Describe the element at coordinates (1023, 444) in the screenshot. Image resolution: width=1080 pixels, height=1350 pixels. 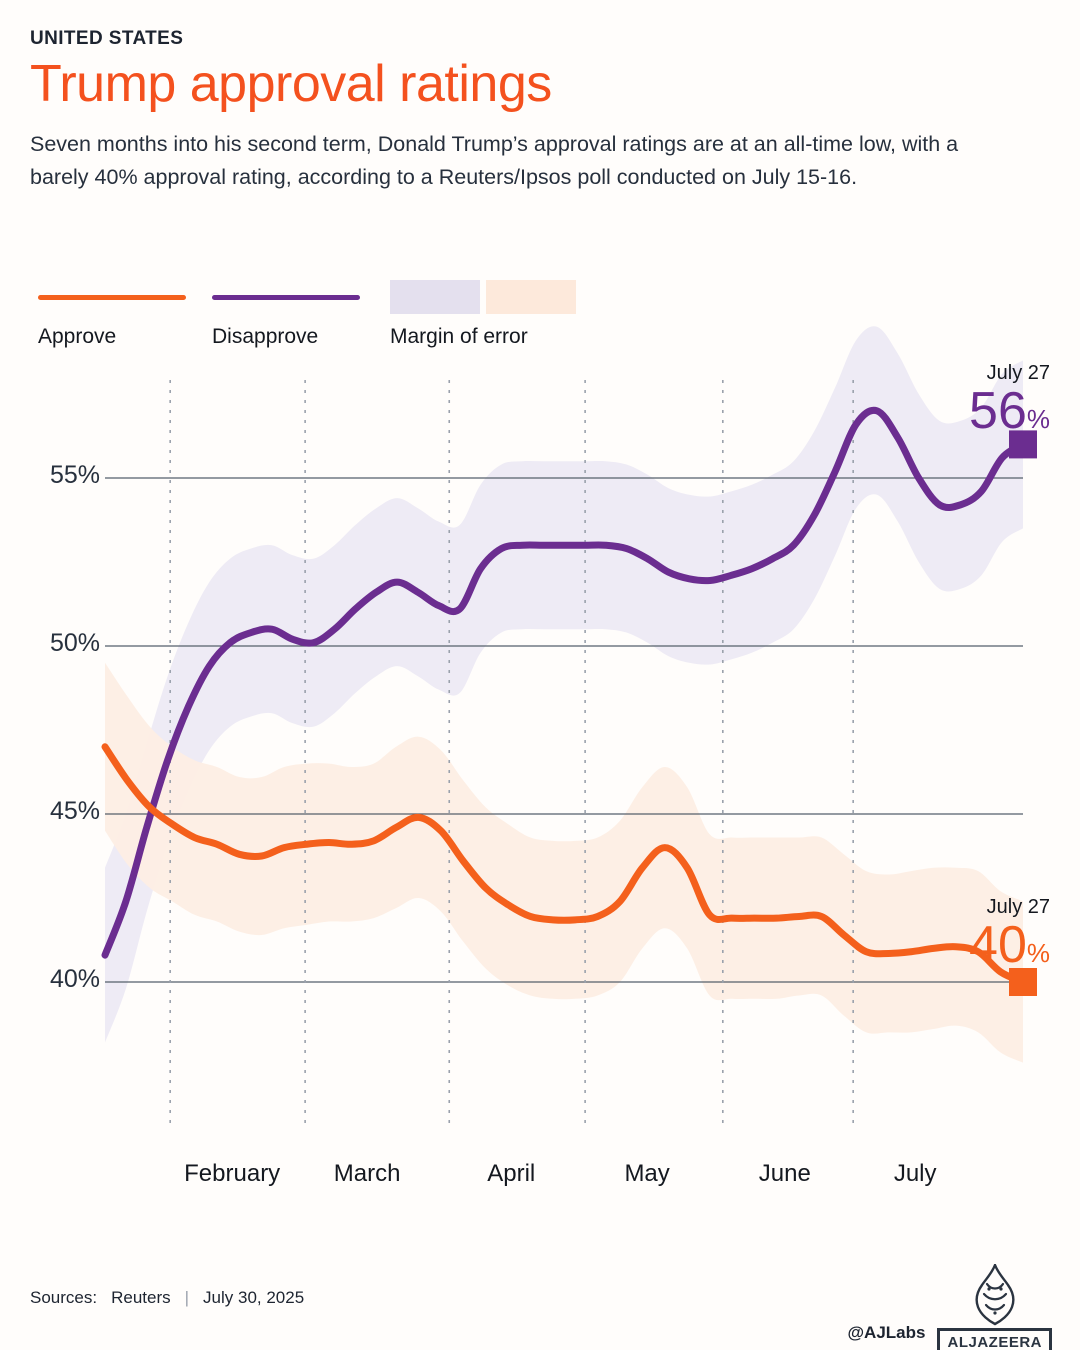
I see `disapprove-endpoint-marker` at that location.